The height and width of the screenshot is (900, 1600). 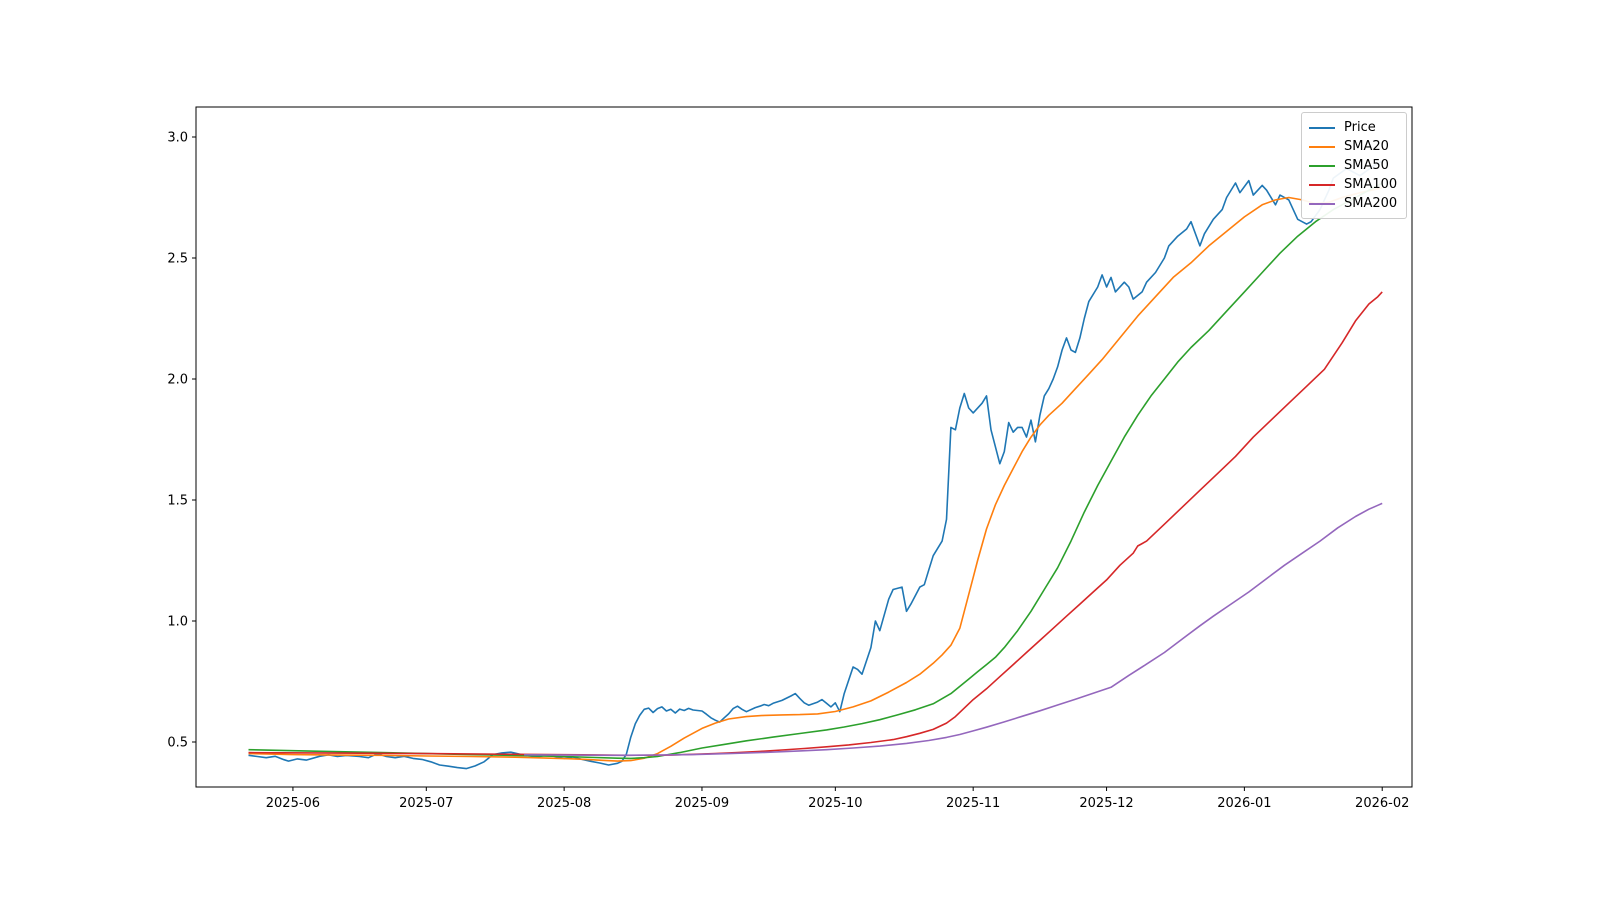 I want to click on y-tick-label: 2.0, so click(x=177, y=380).